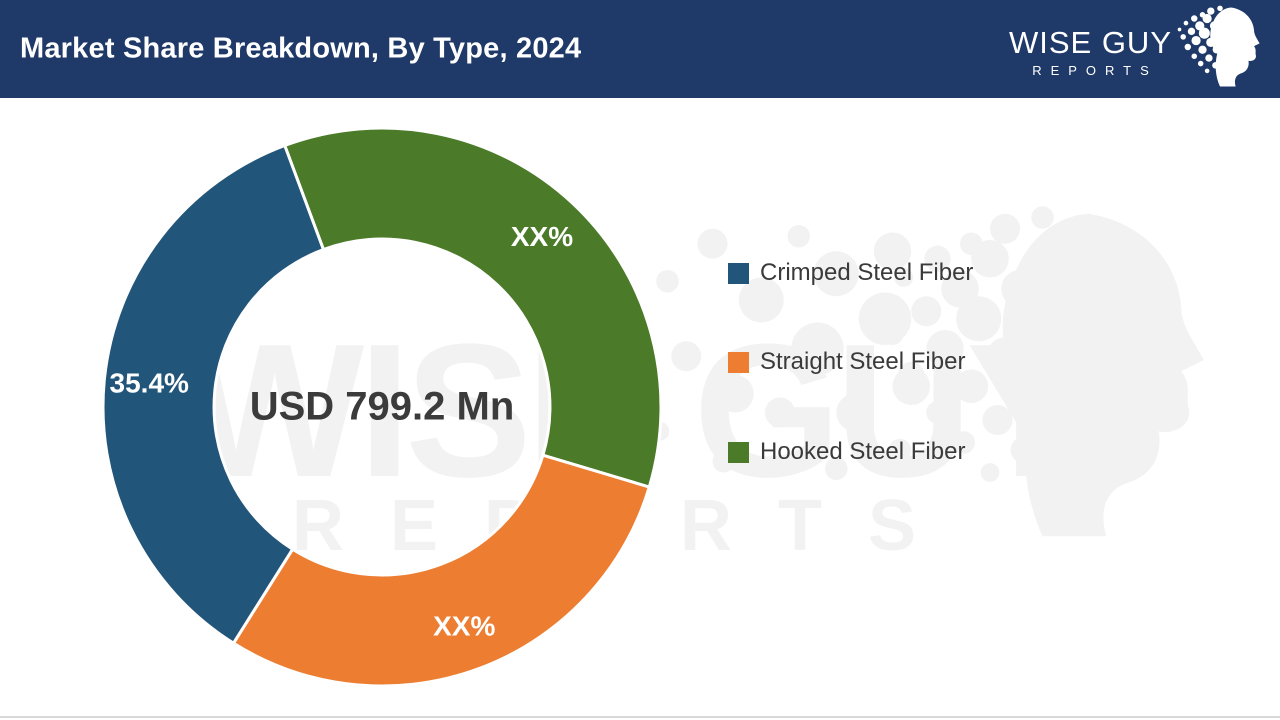 Image resolution: width=1280 pixels, height=720 pixels. Describe the element at coordinates (441, 570) in the screenshot. I see `donut-segment-straight` at that location.